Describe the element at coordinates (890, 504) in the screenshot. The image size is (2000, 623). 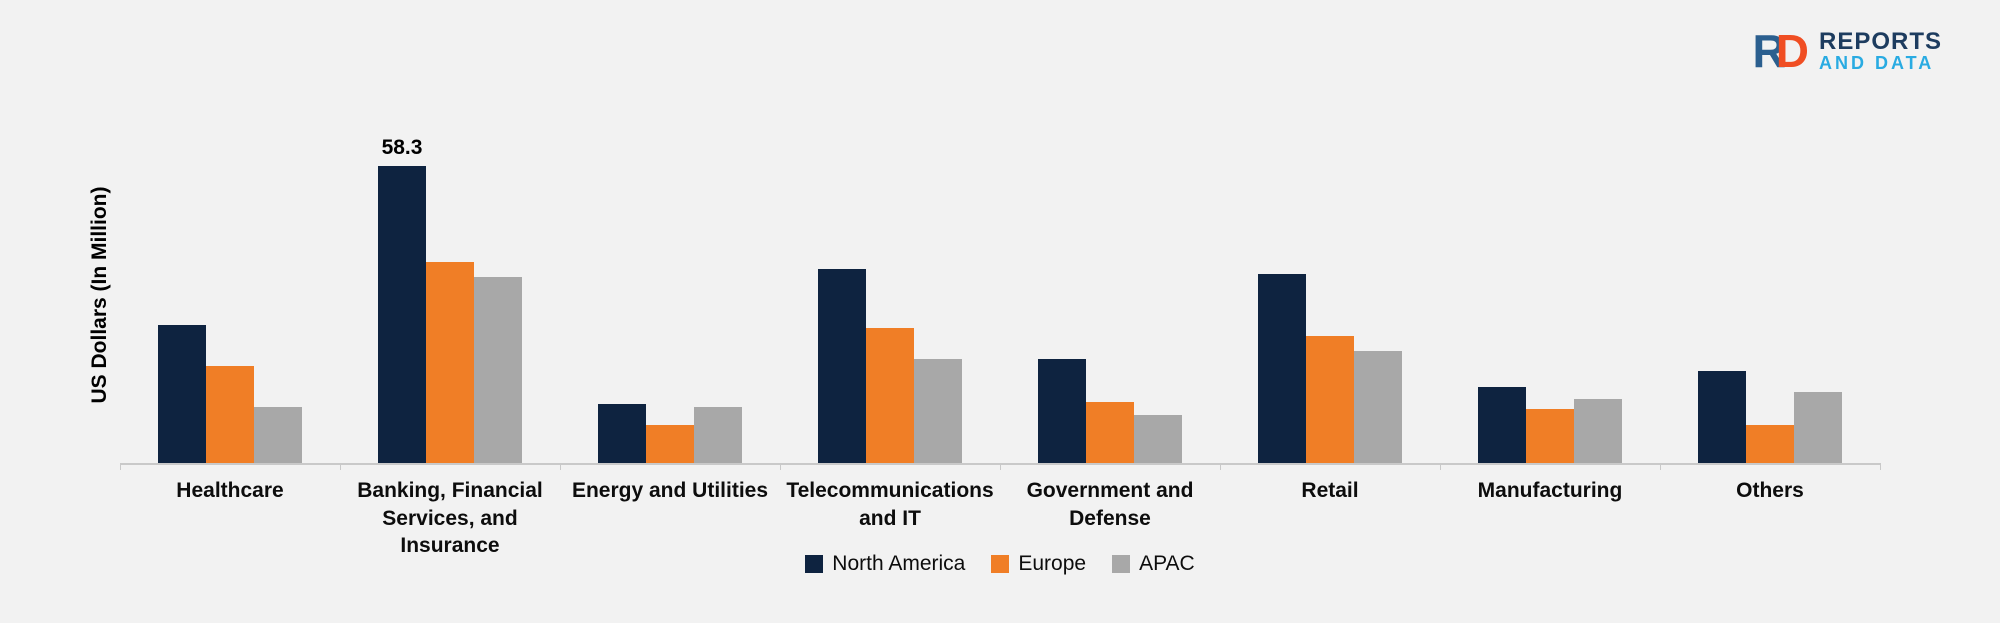
I see `category-label-text: Telecommunications and IT` at that location.